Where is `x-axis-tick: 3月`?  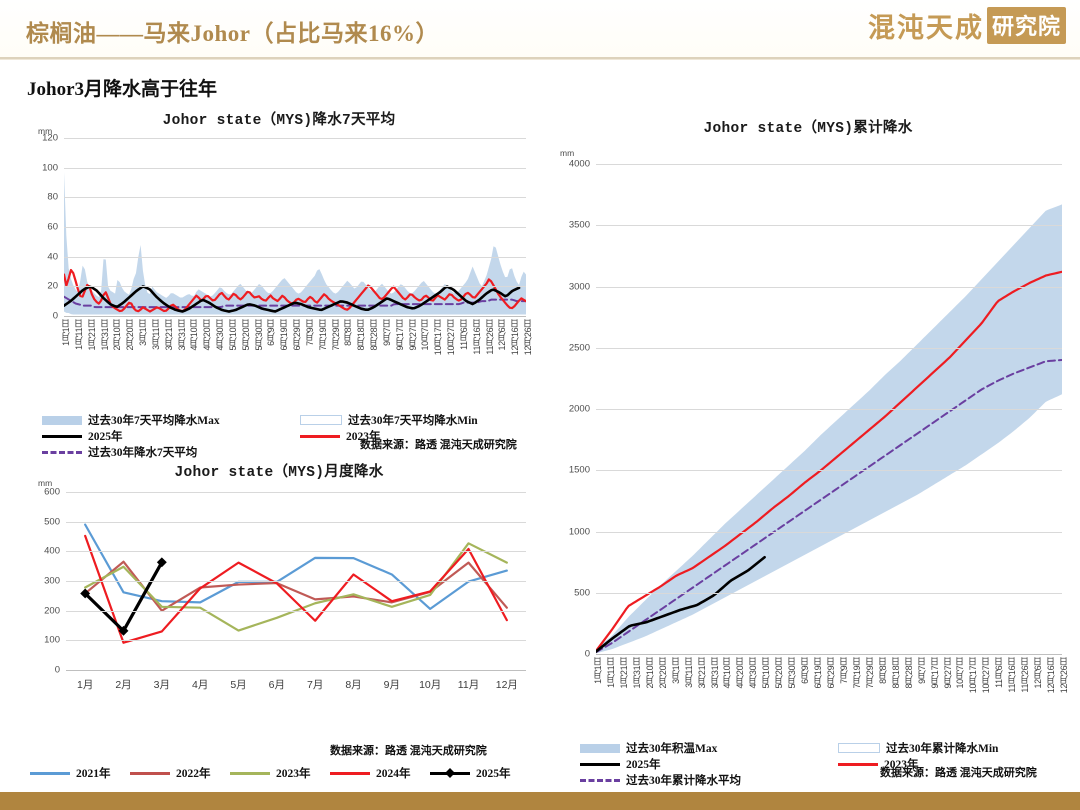
x-axis-tick: 3月 is located at coordinates (161, 685).